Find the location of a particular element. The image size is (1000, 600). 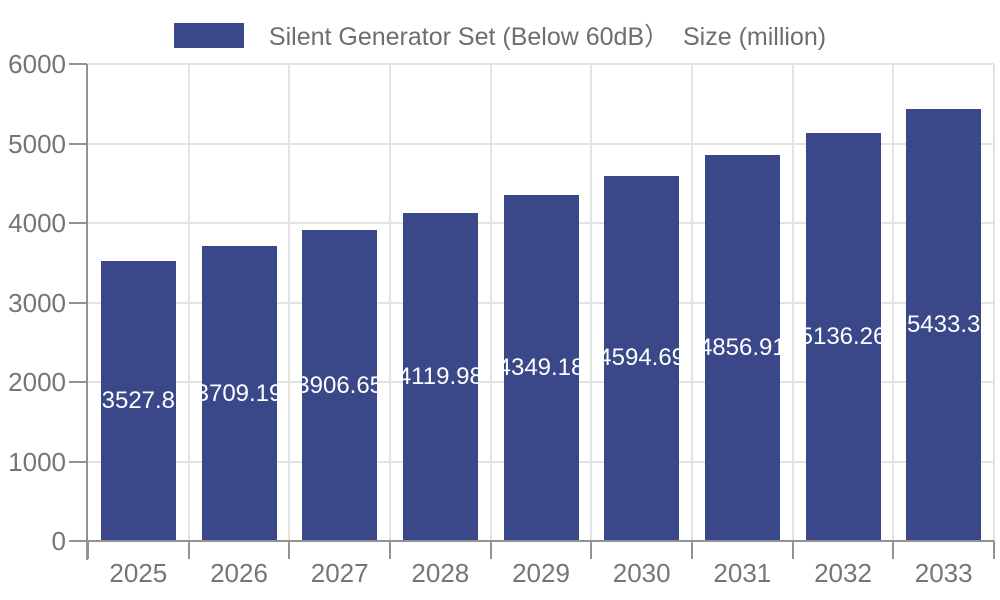

legend-swatch is located at coordinates (208, 35).